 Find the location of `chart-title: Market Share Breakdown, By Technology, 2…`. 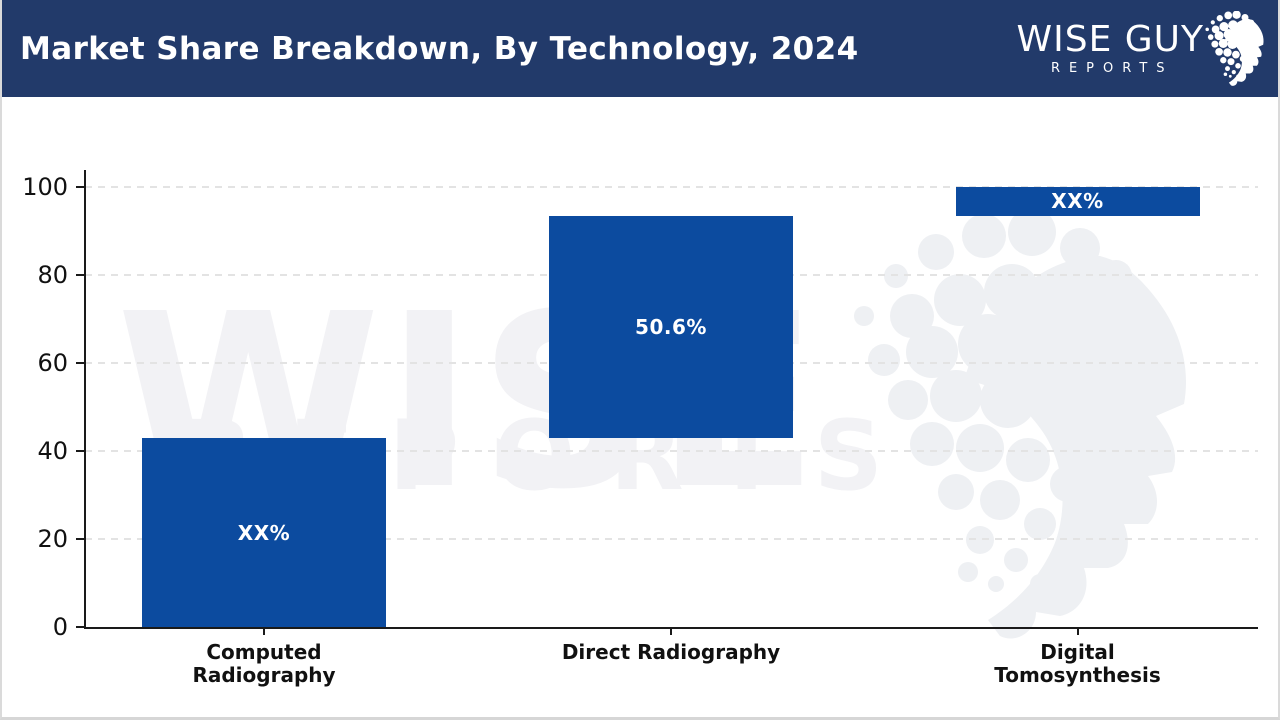

chart-title: Market Share Breakdown, By Technology, 2… is located at coordinates (439, 48).